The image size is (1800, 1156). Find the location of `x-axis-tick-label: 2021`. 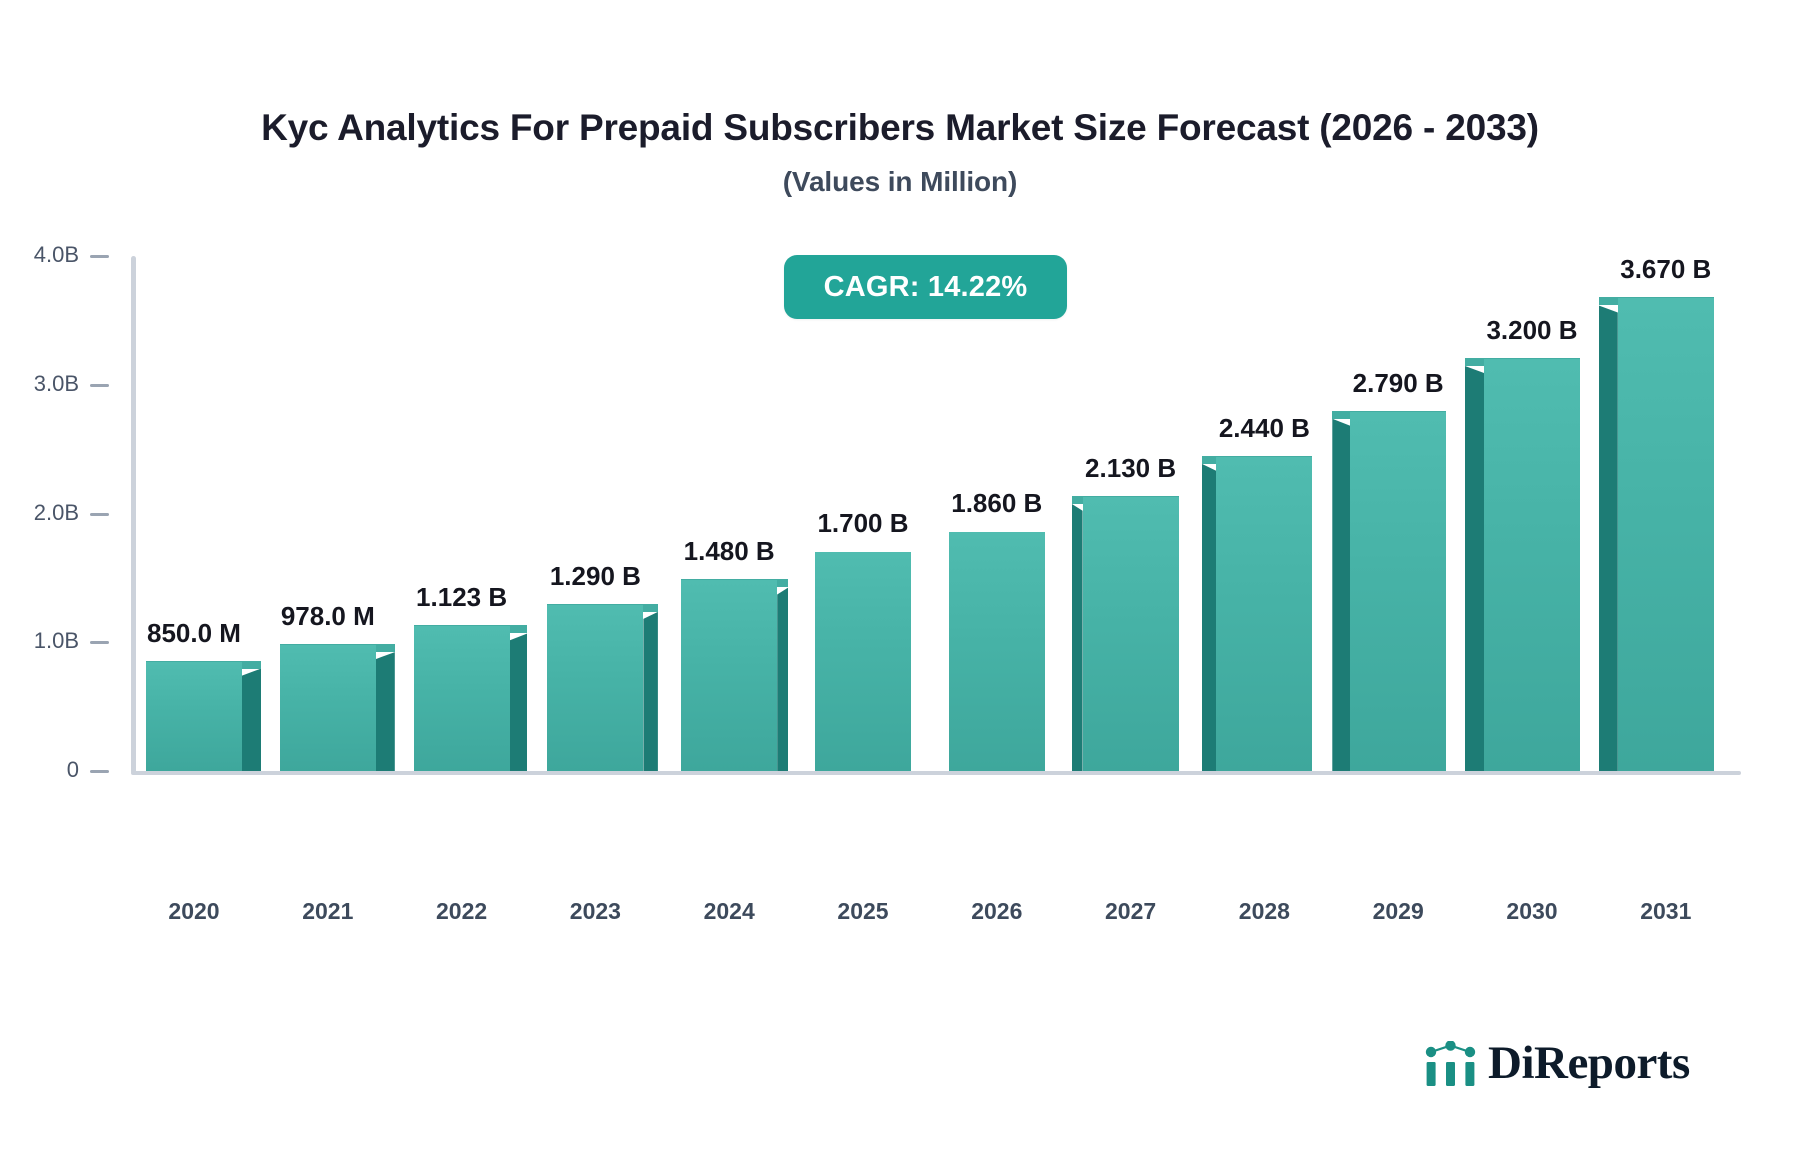

x-axis-tick-label: 2021 is located at coordinates (328, 911).